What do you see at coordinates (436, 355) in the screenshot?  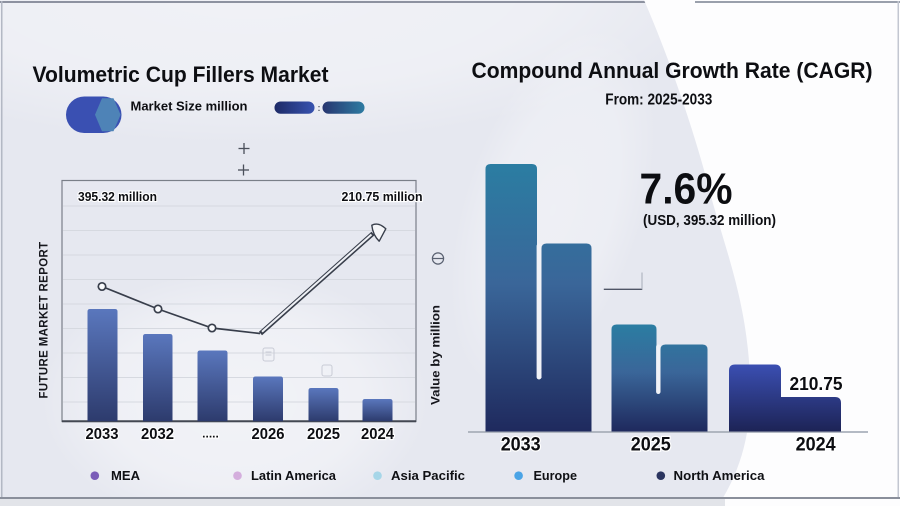 I see `svg-text: Value by million` at bounding box center [436, 355].